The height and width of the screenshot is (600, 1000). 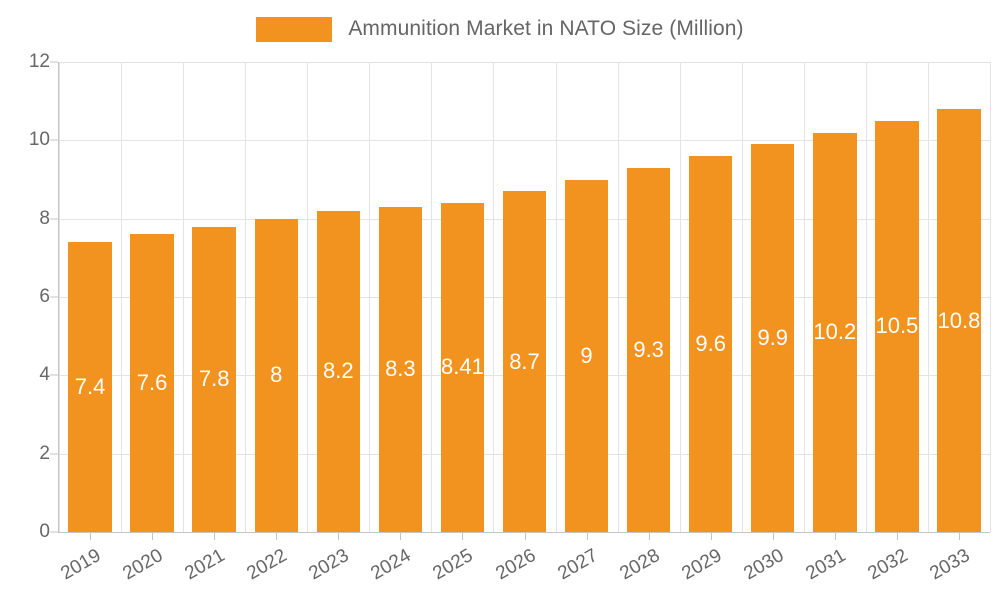 What do you see at coordinates (39, 140) in the screenshot?
I see `y-axis-tick-label: 10` at bounding box center [39, 140].